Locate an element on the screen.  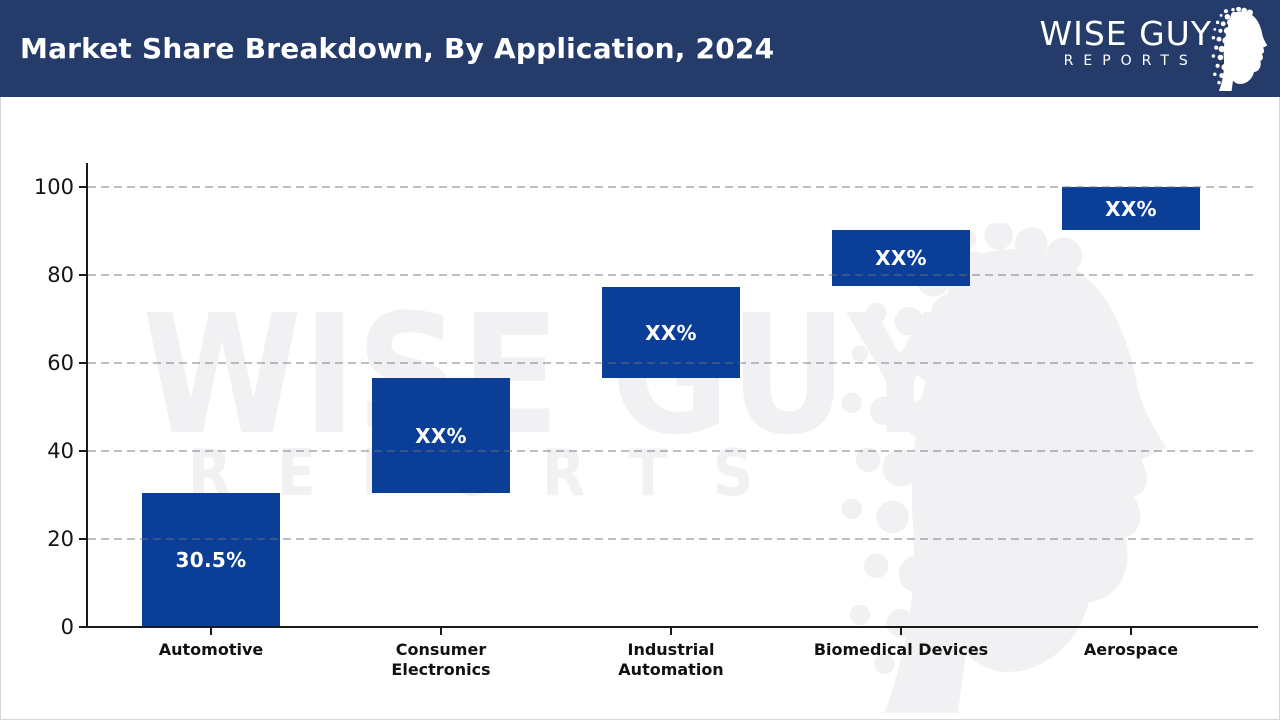
x-tick-label-3: Biomedical Devices is located at coordinates (901, 649).